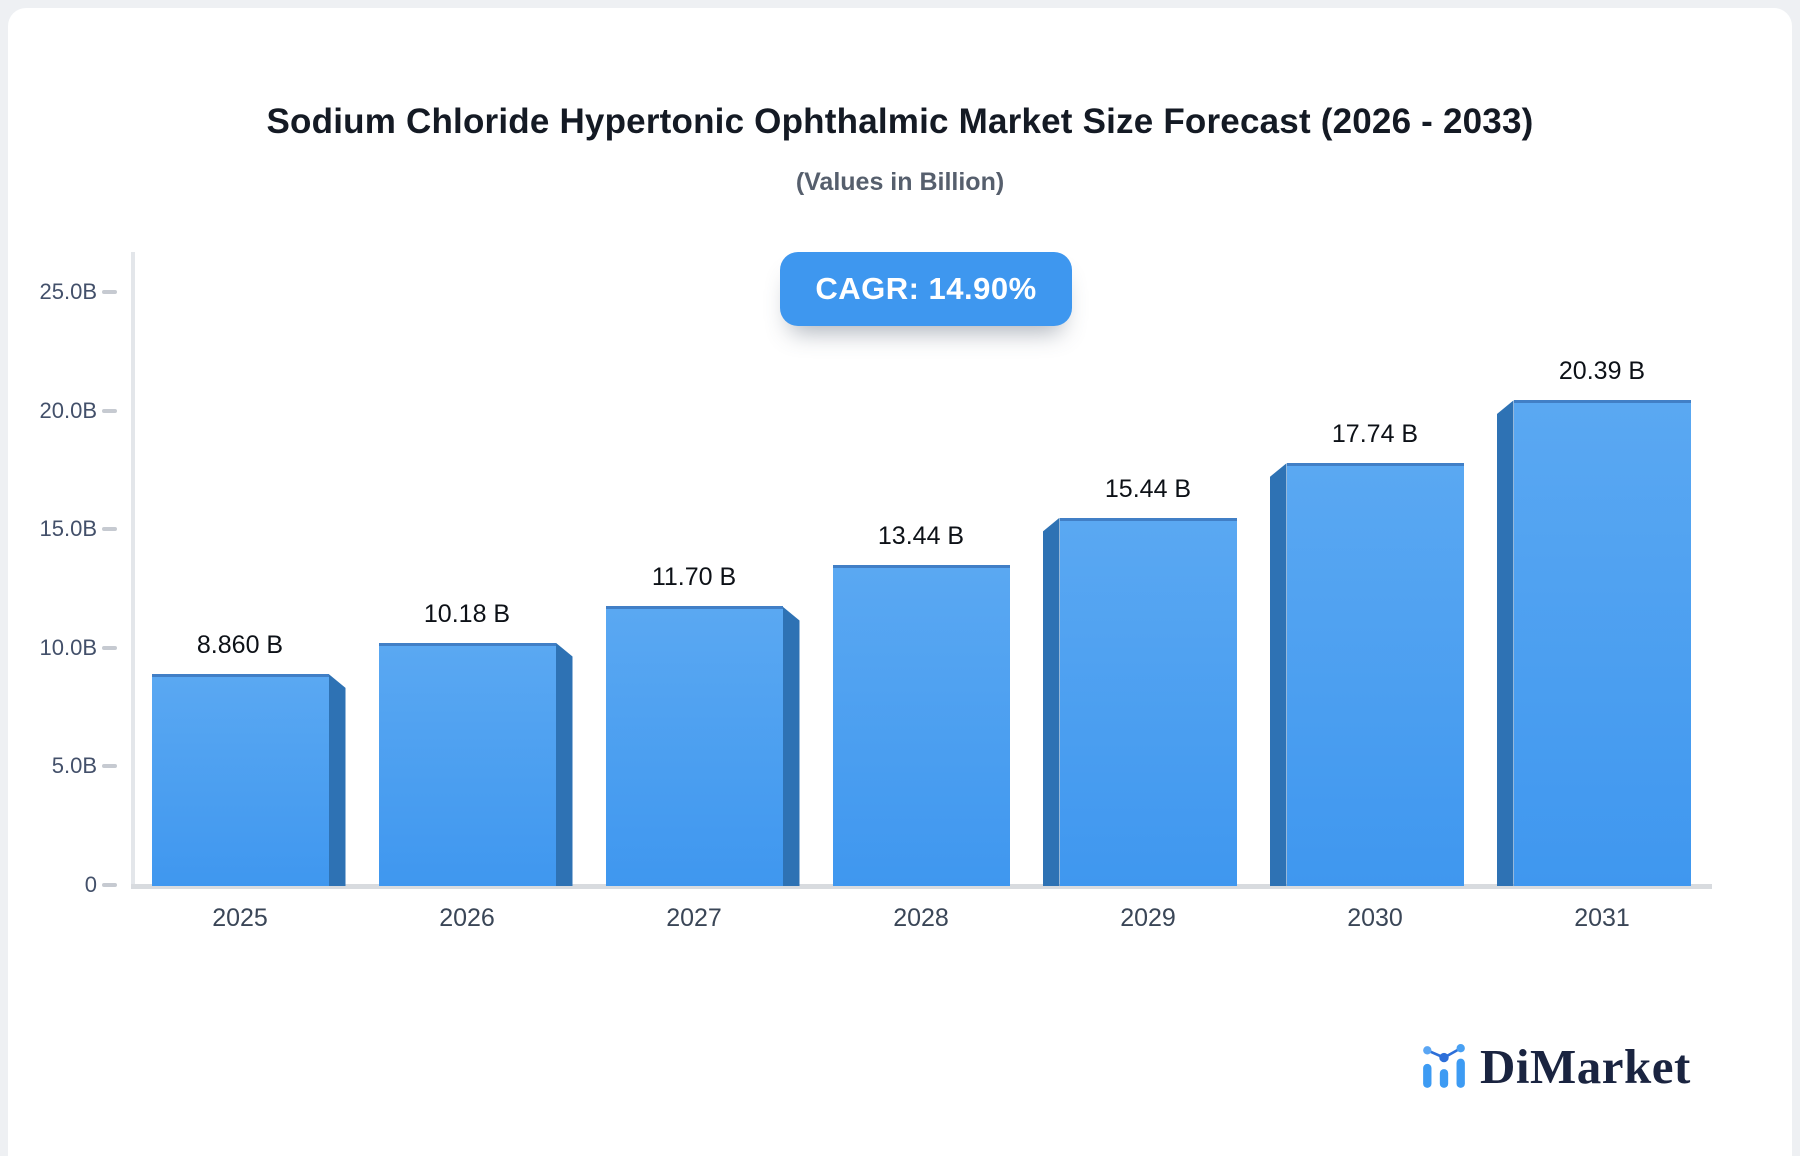 The height and width of the screenshot is (1156, 1800). Describe the element at coordinates (1375, 918) in the screenshot. I see `x-axis-category-label-2030: 2030` at that location.